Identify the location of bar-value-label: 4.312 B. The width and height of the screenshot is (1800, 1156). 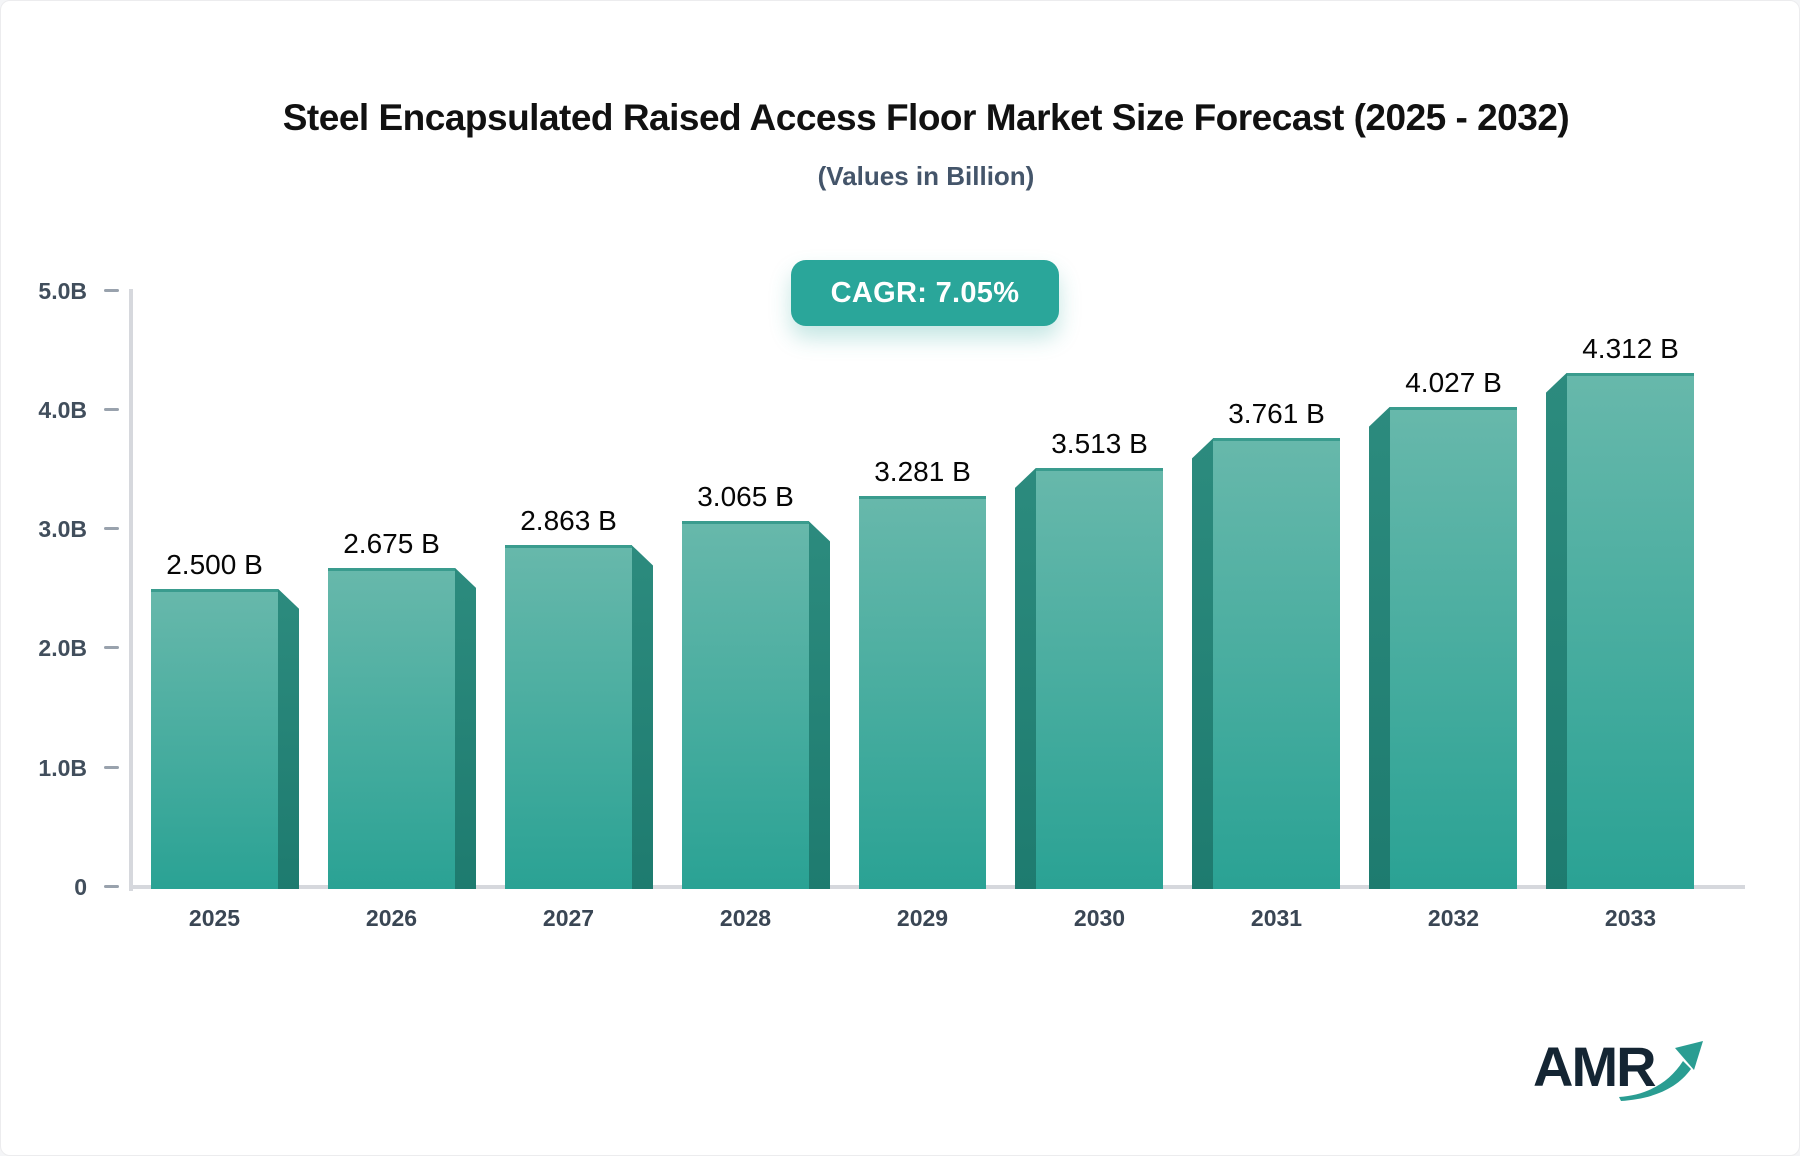
(1630, 348).